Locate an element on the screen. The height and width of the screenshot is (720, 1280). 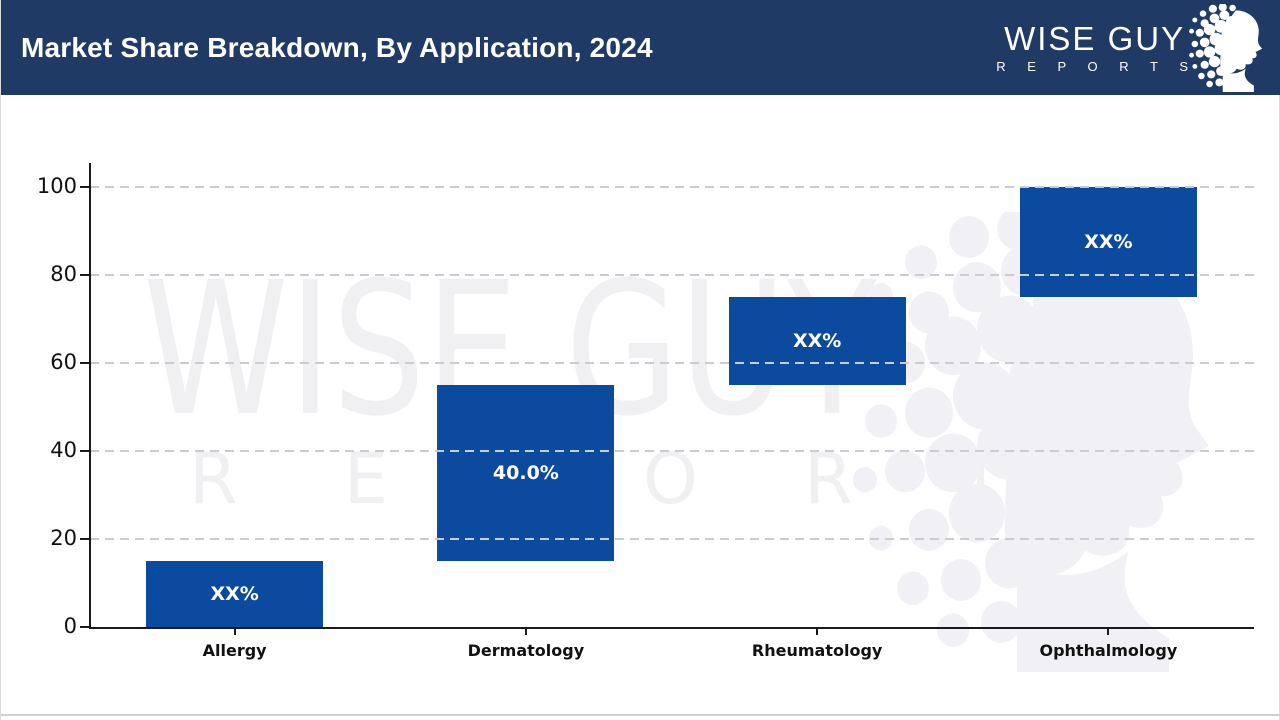
bar-rheumatology: XX% is located at coordinates (817, 341).